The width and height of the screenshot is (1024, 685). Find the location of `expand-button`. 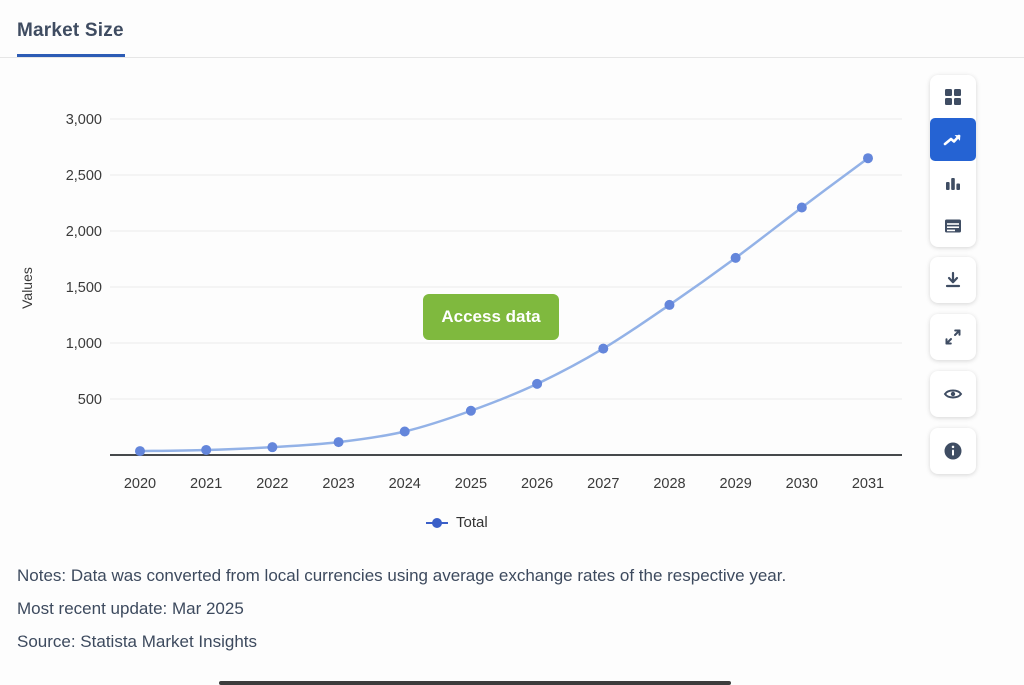

expand-button is located at coordinates (953, 337).